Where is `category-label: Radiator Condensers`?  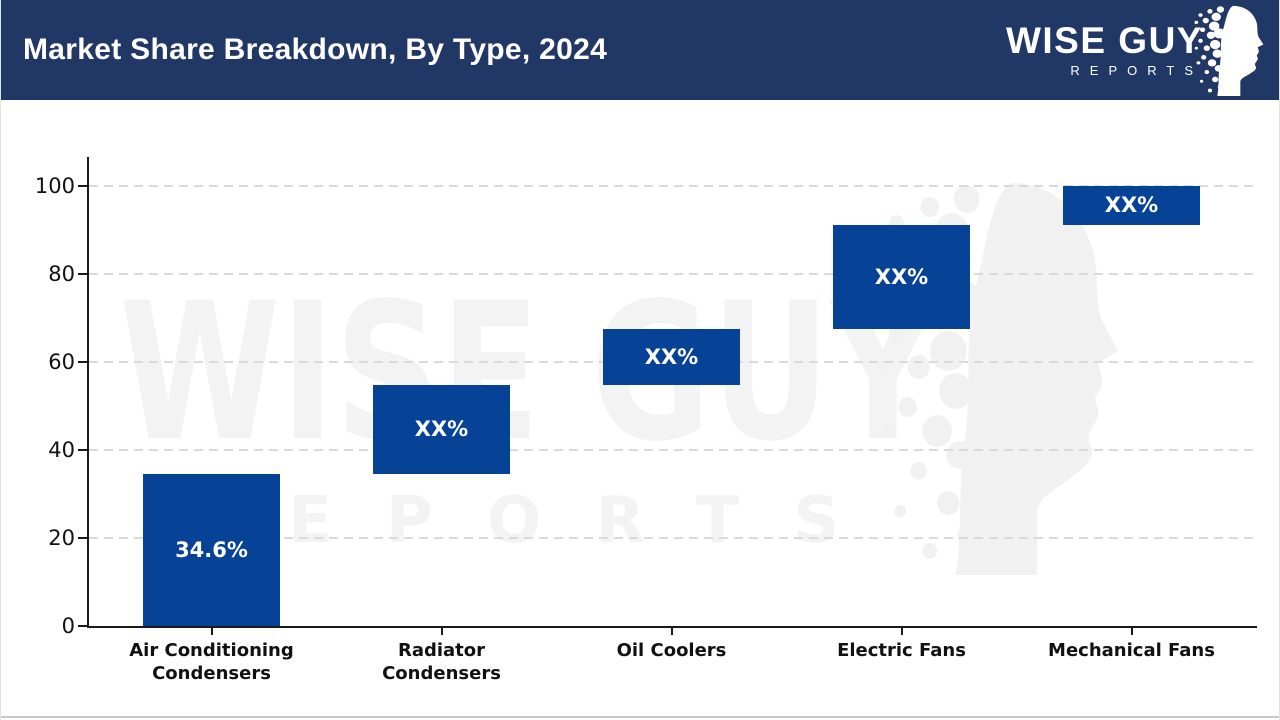 category-label: Radiator Condensers is located at coordinates (442, 662).